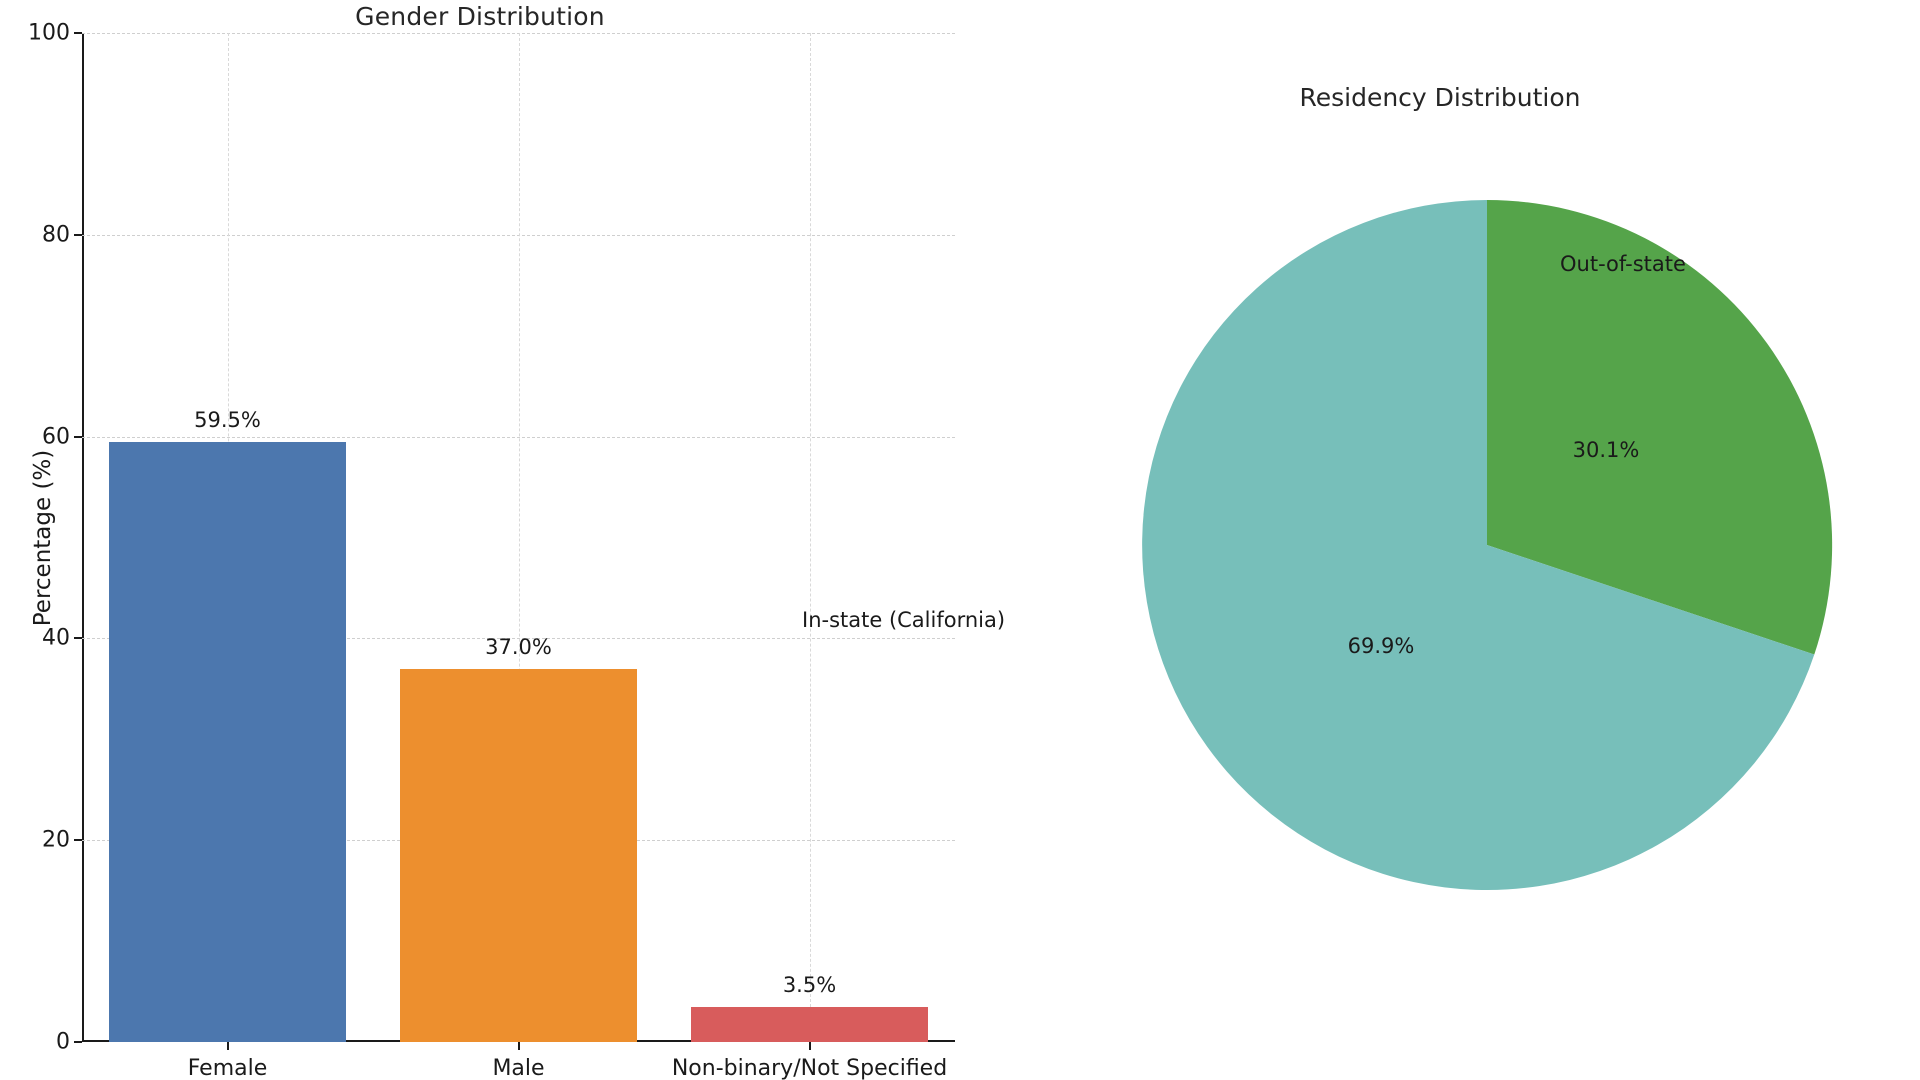  I want to click on x-tick-mark-female, so click(227, 1046).